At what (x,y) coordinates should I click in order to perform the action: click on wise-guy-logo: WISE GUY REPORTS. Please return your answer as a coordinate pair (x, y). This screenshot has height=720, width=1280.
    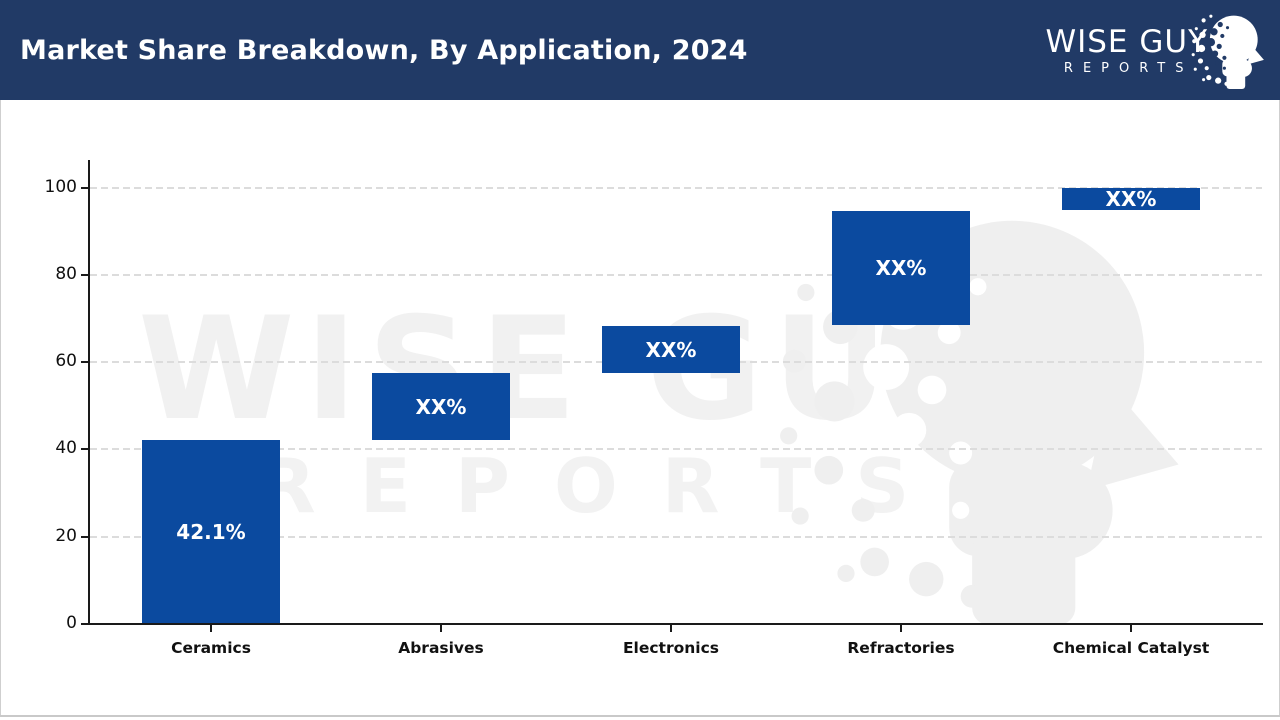
    Looking at the image, I should click on (1155, 50).